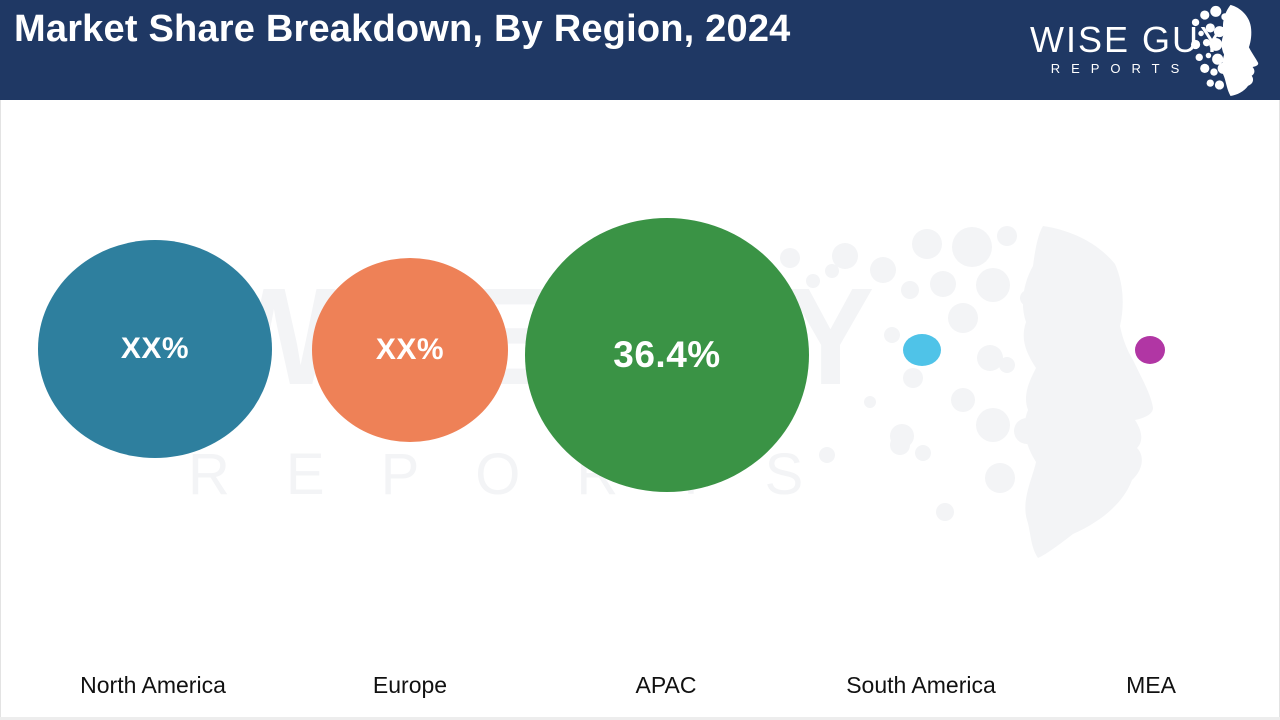  What do you see at coordinates (921, 685) in the screenshot?
I see `category-label-south-america: South America` at bounding box center [921, 685].